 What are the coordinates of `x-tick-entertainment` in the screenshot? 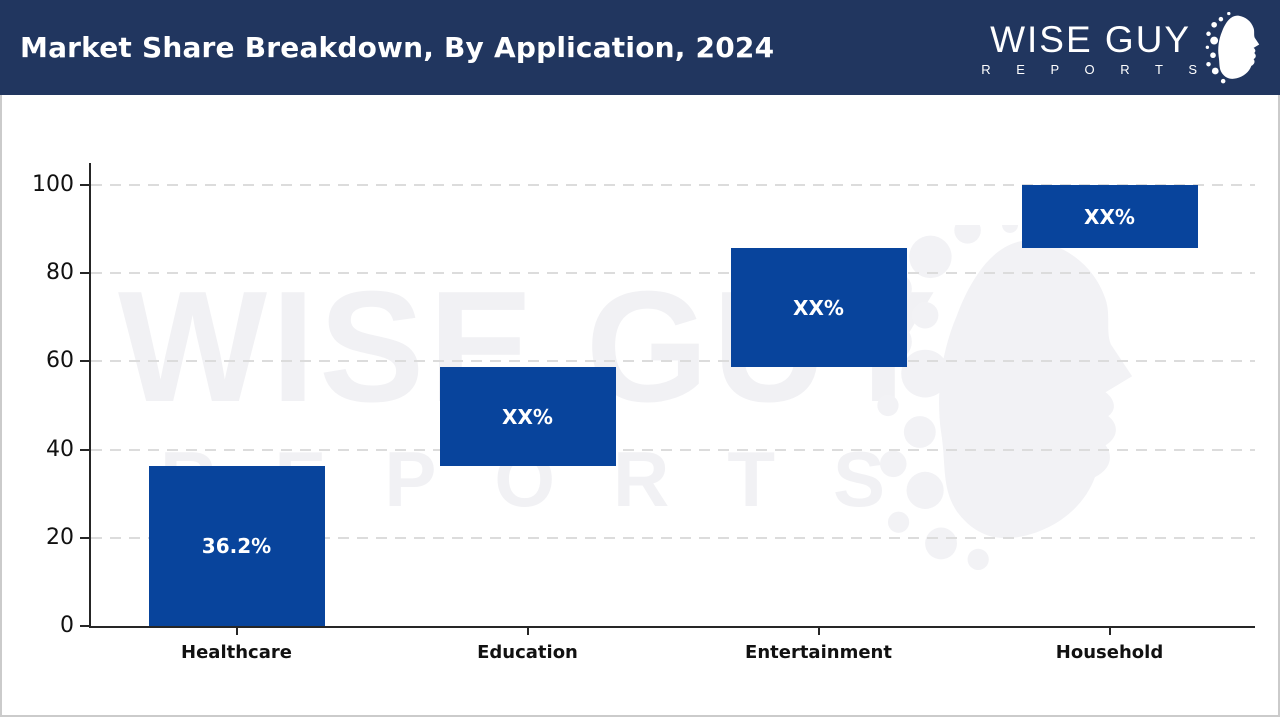 It's located at (818, 630).